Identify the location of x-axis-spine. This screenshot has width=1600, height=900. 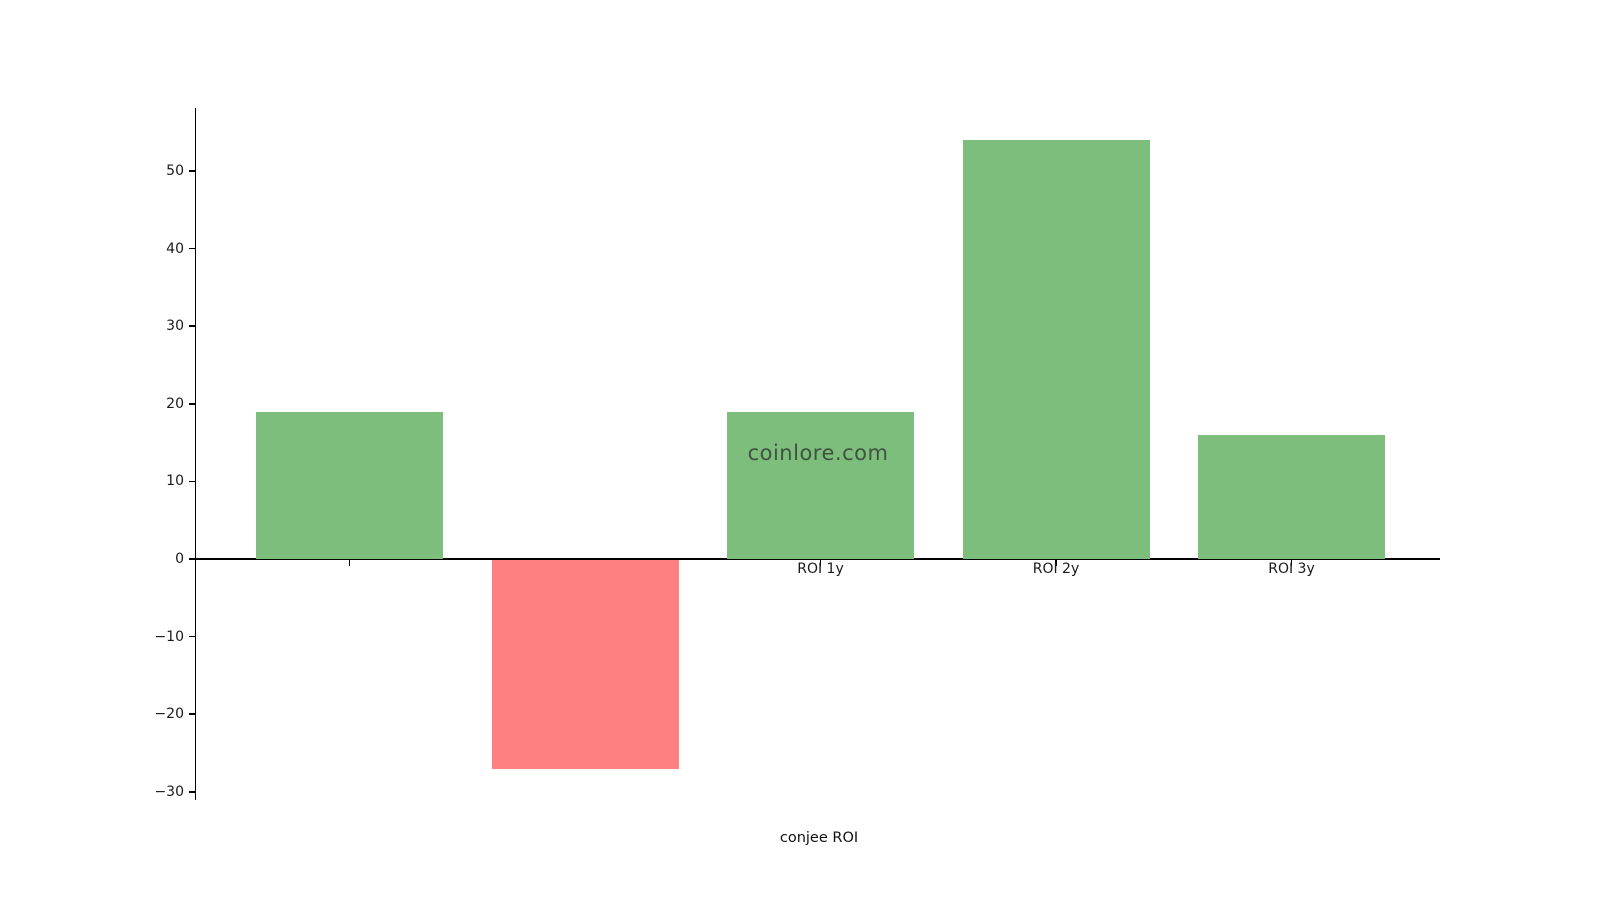
(817, 559).